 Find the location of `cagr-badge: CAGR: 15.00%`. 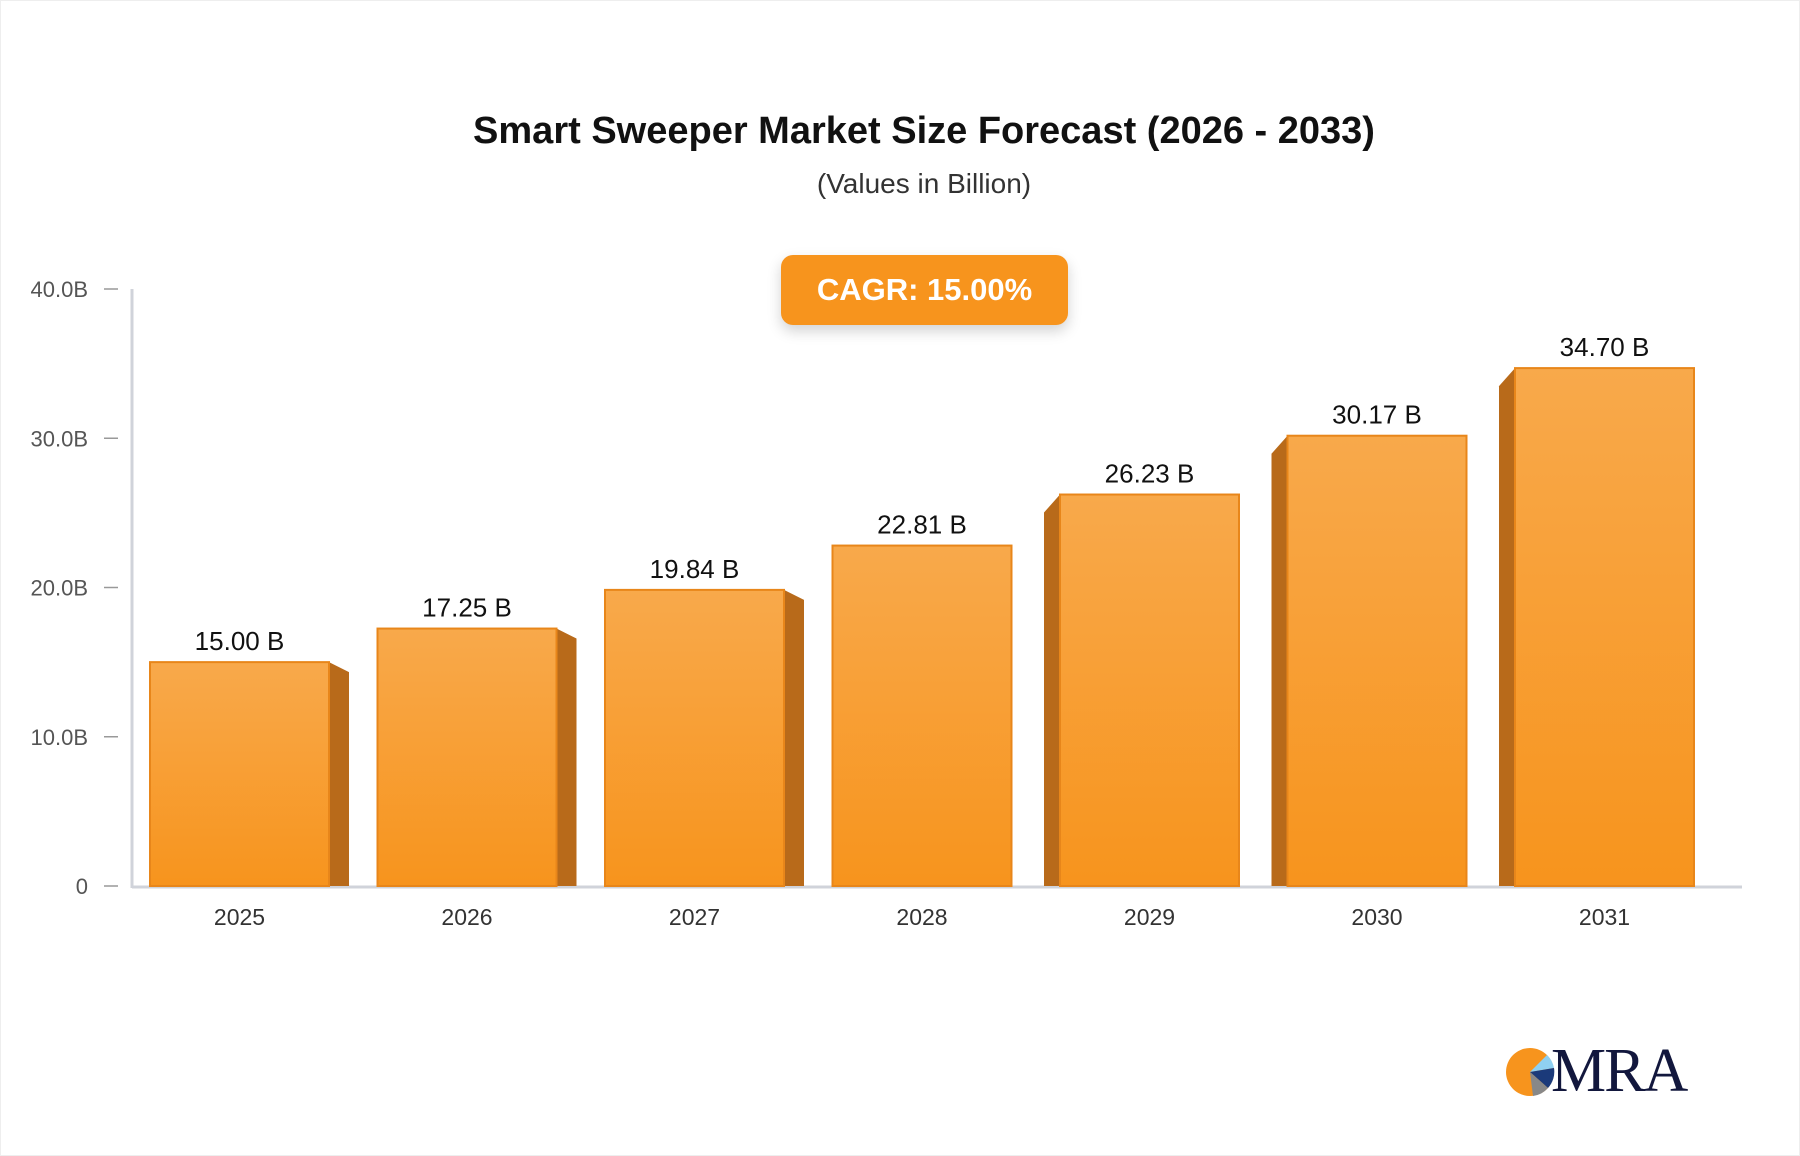

cagr-badge: CAGR: 15.00% is located at coordinates (924, 290).